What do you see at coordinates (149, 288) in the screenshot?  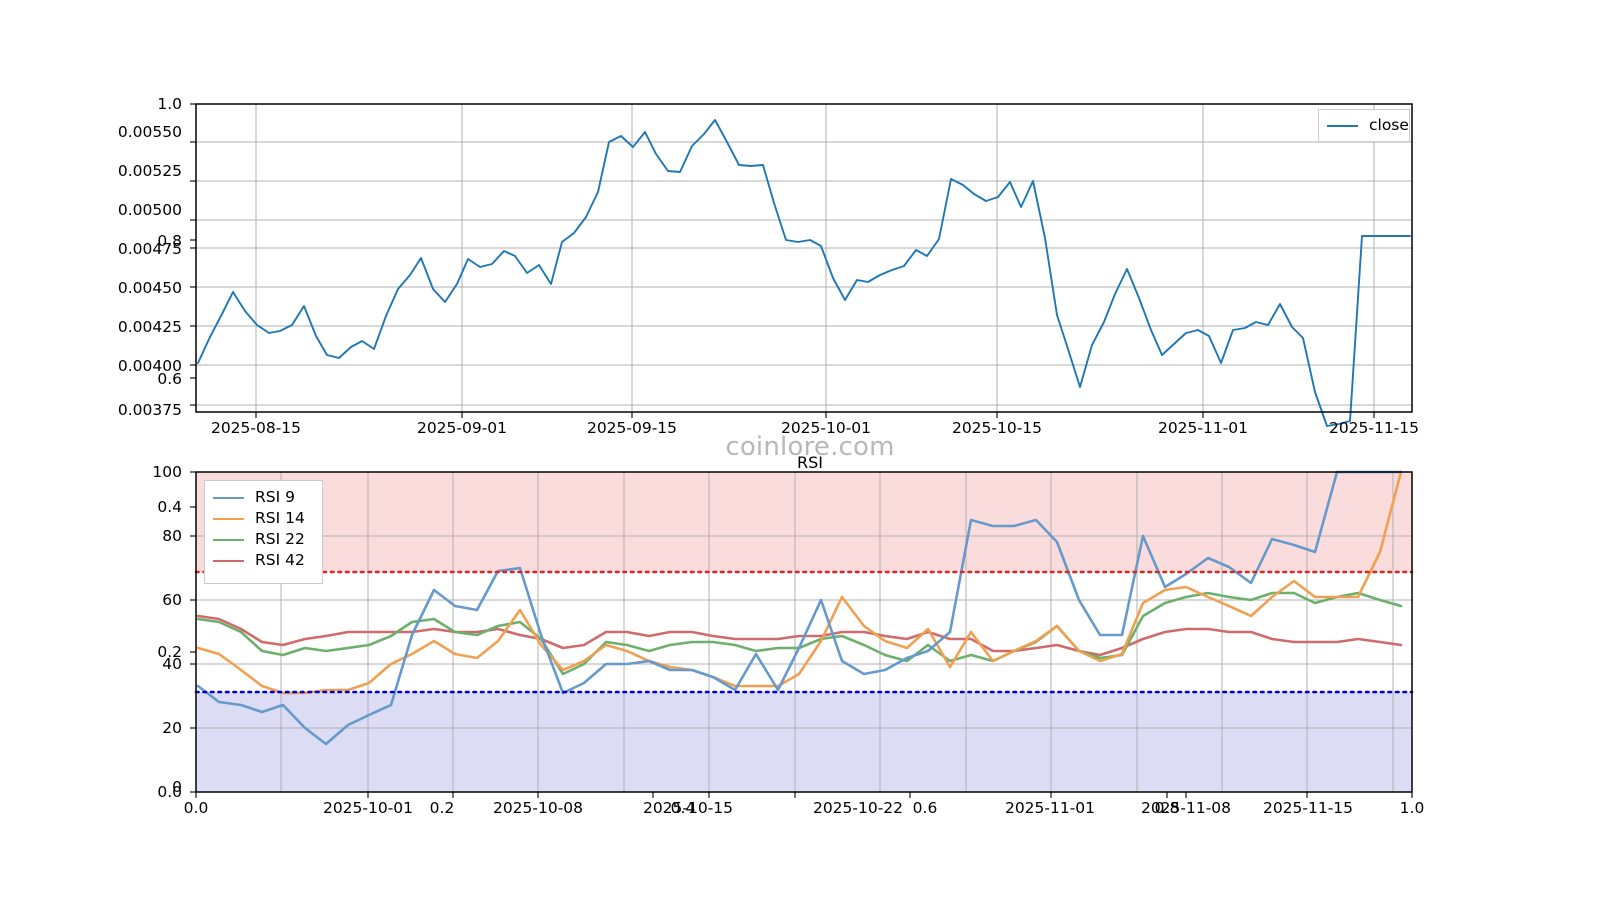 I see `price-y-tick-3: 0.00450` at bounding box center [149, 288].